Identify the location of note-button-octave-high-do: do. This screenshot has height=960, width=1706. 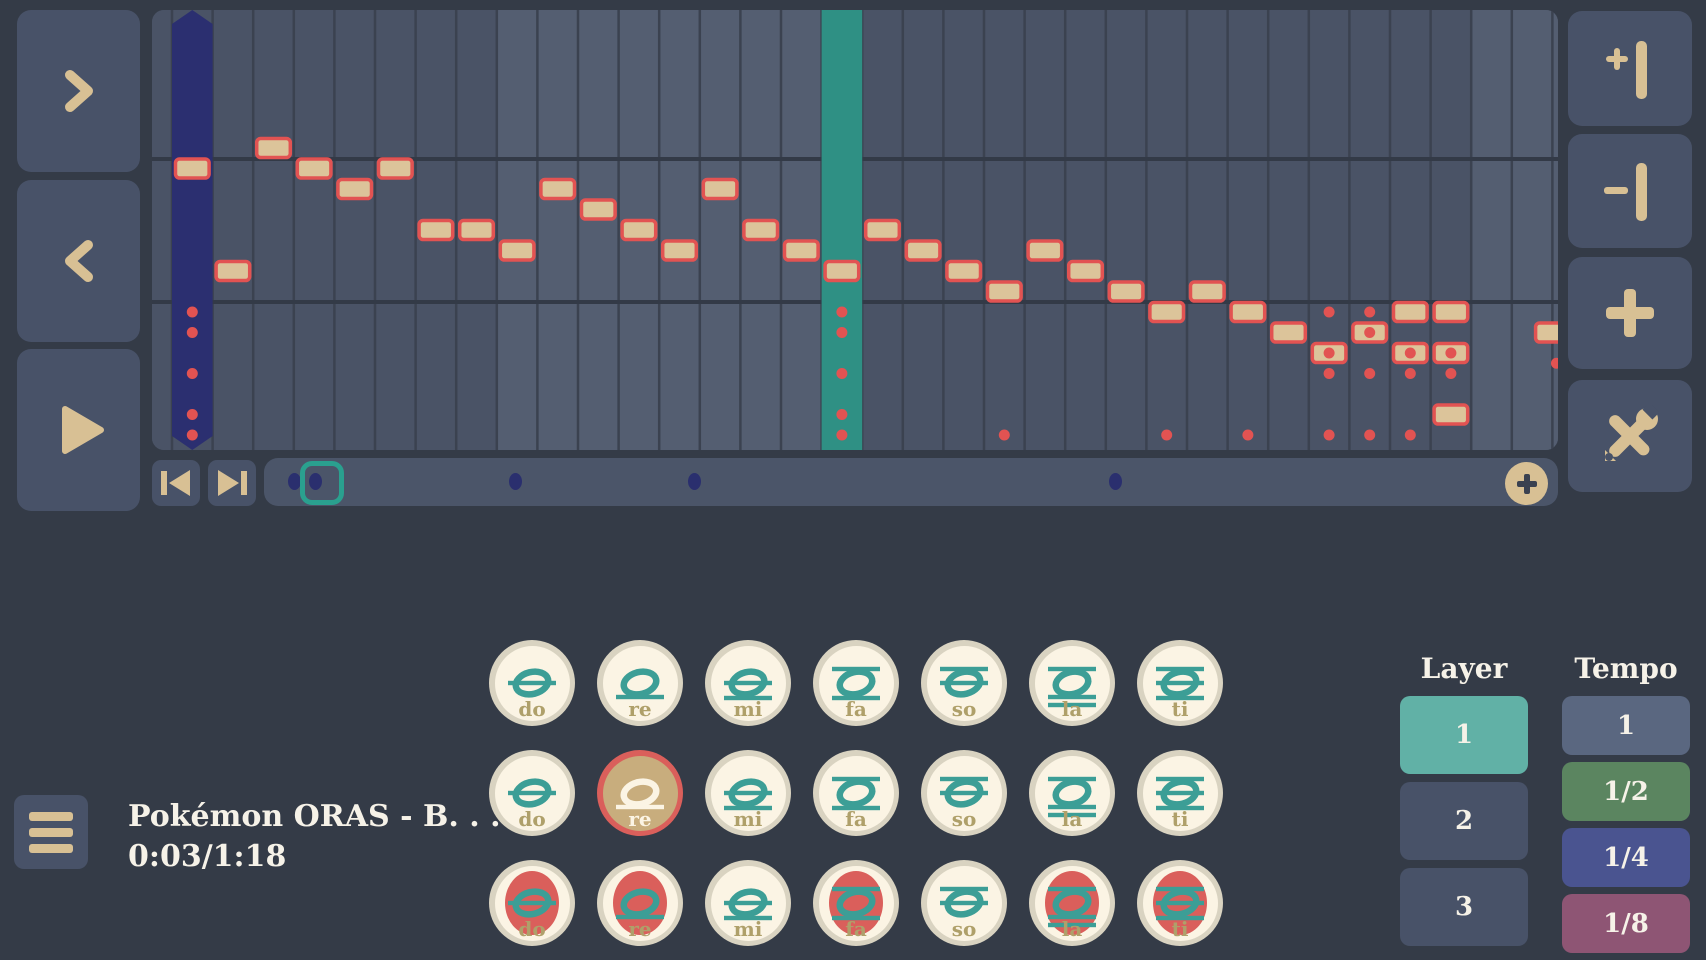
(532, 683).